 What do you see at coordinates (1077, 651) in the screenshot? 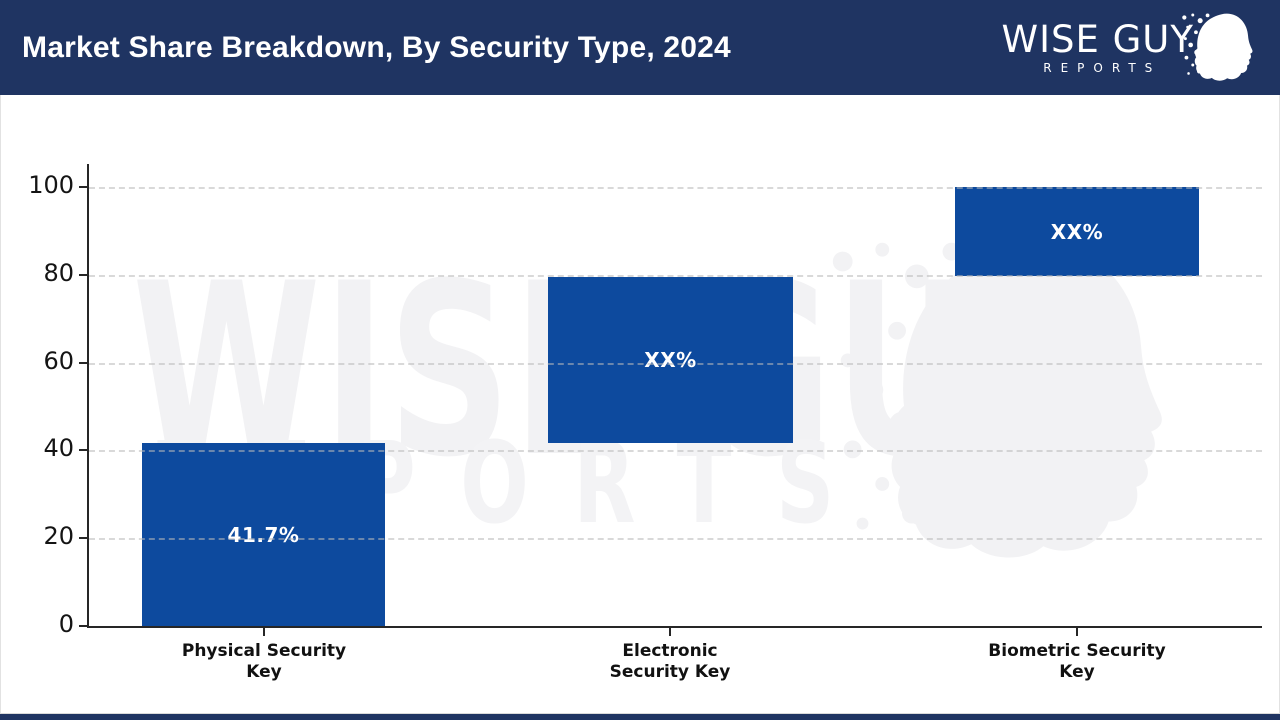
I see `x-category-label-line: Biometric Security` at bounding box center [1077, 651].